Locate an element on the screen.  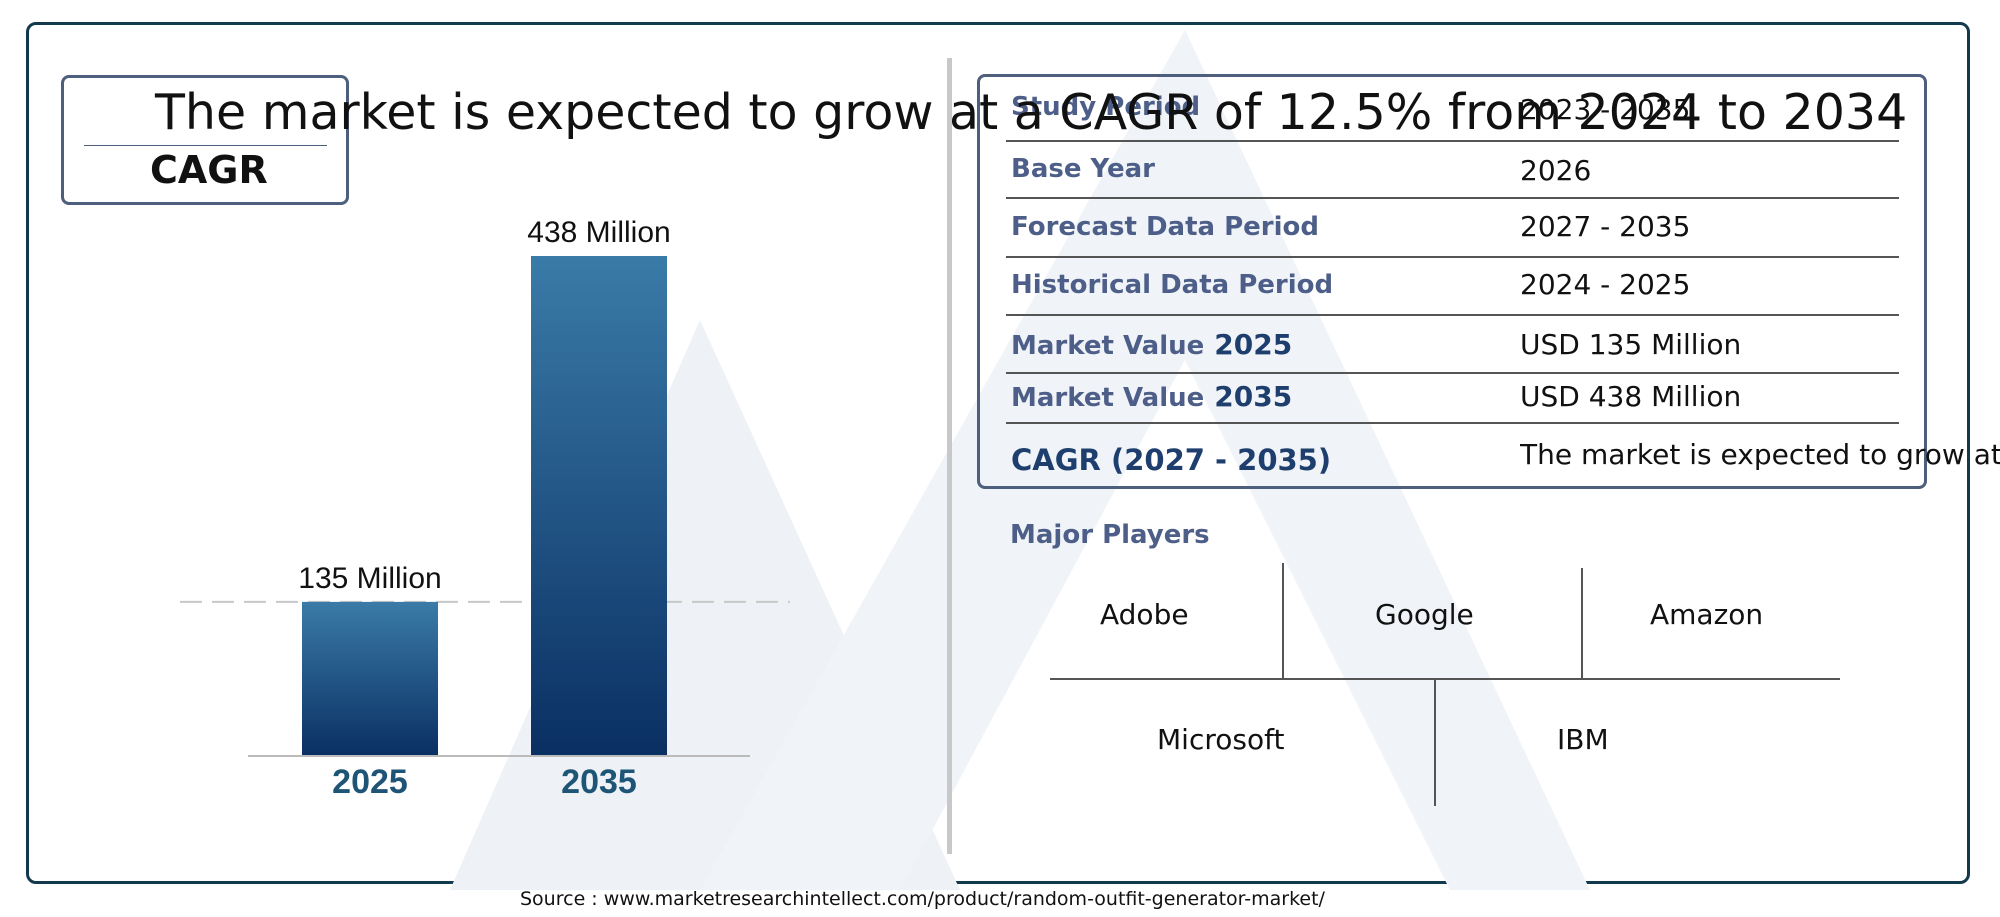
table-value-study-period: 2023 - 2035 is located at coordinates (1605, 109).